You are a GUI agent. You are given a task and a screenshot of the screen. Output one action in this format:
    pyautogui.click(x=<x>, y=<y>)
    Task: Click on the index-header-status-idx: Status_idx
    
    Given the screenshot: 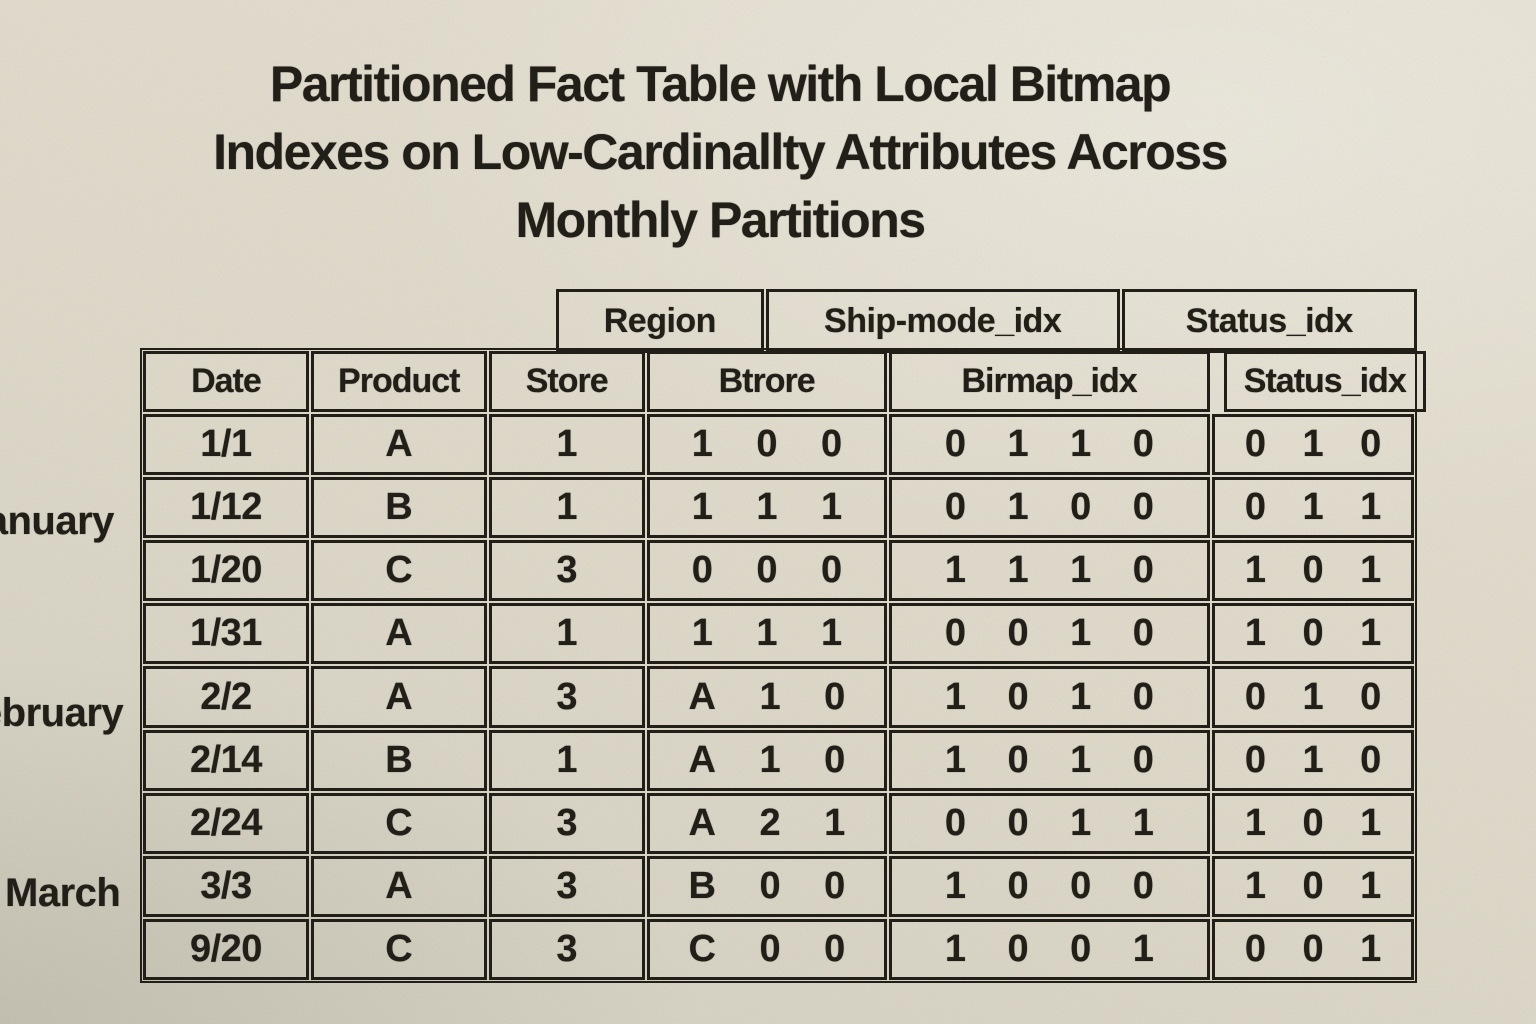 What is the action you would take?
    pyautogui.click(x=1269, y=321)
    